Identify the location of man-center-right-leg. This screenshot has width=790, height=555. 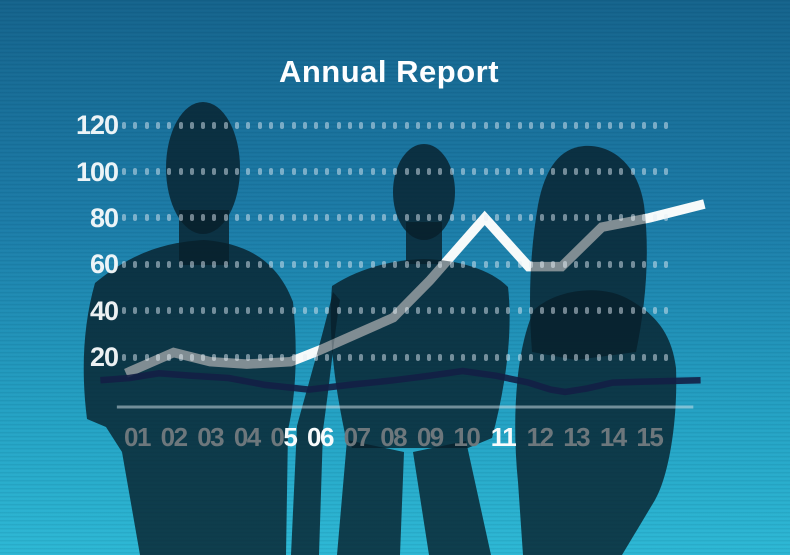
(452, 498).